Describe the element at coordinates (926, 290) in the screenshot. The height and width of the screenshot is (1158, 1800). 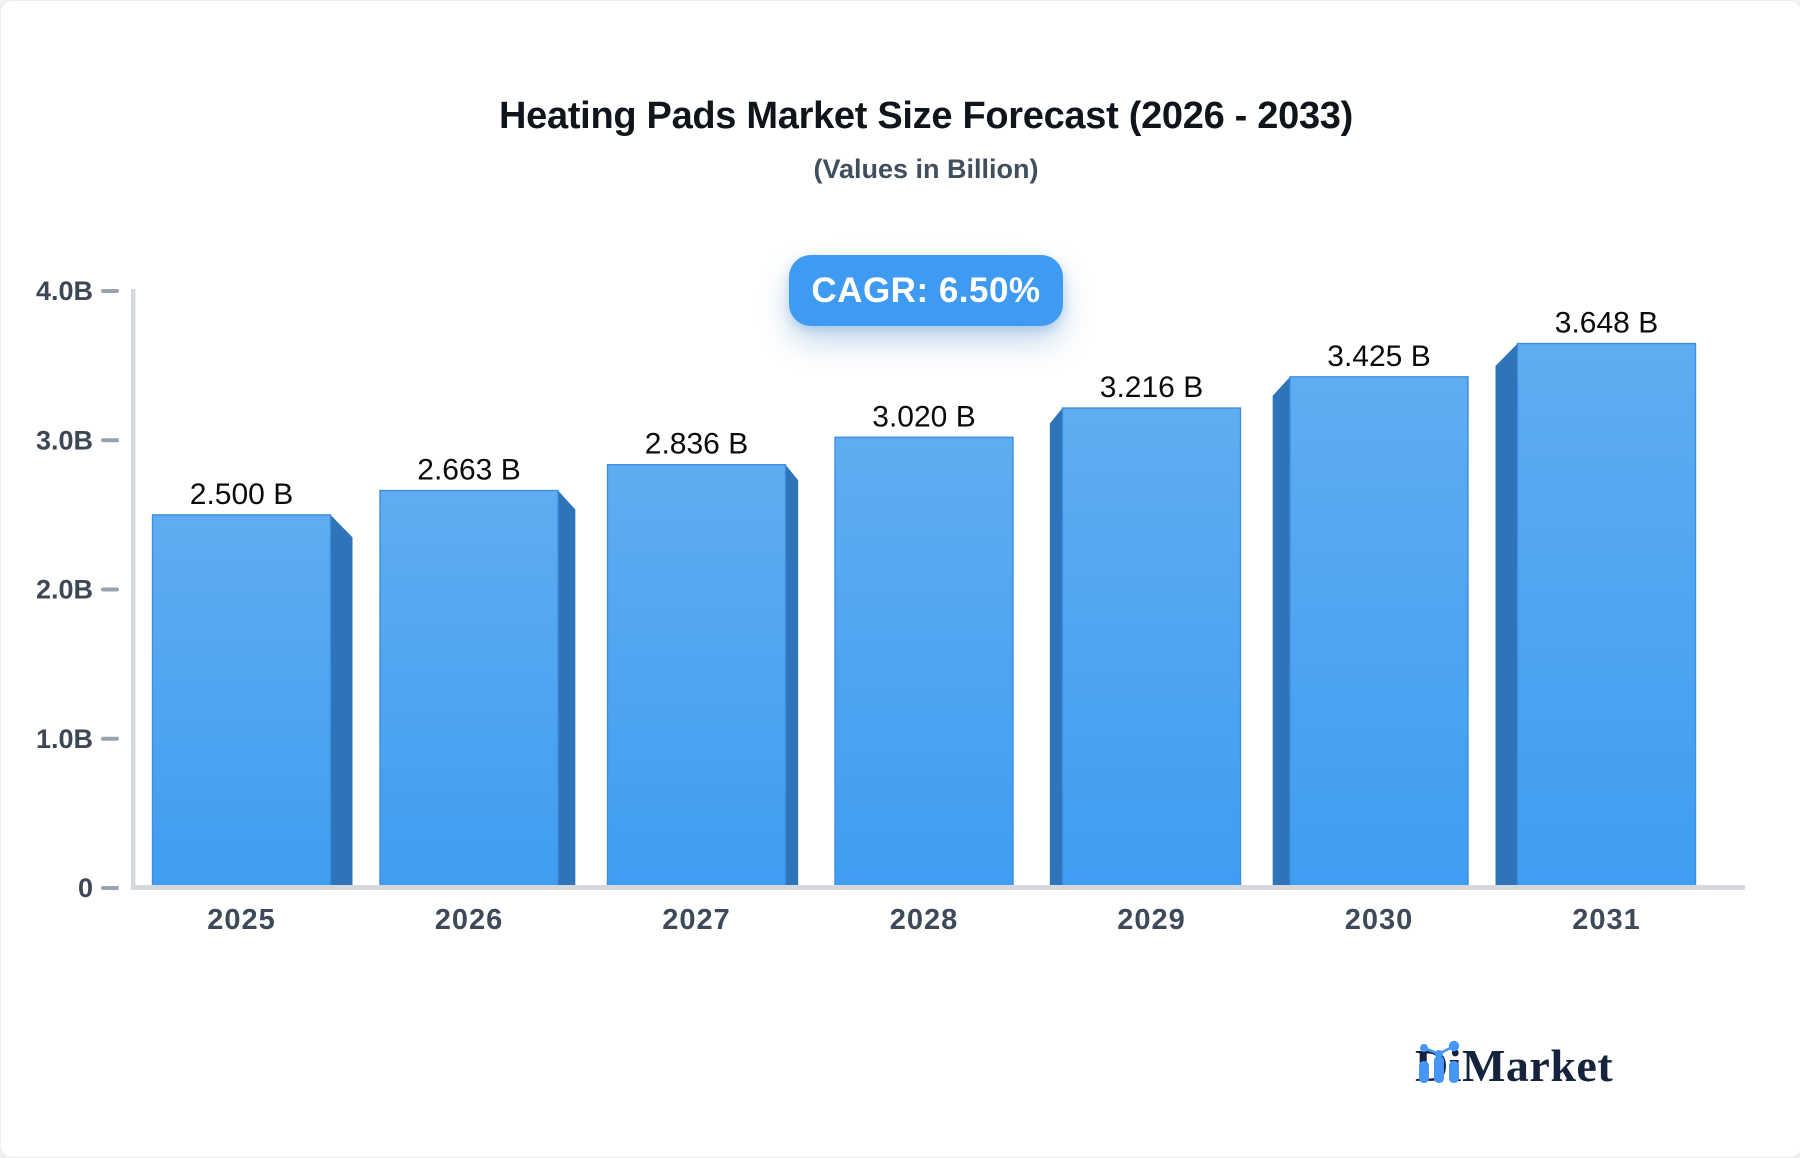
I see `cagr-badge: CAGR: 6.50%` at that location.